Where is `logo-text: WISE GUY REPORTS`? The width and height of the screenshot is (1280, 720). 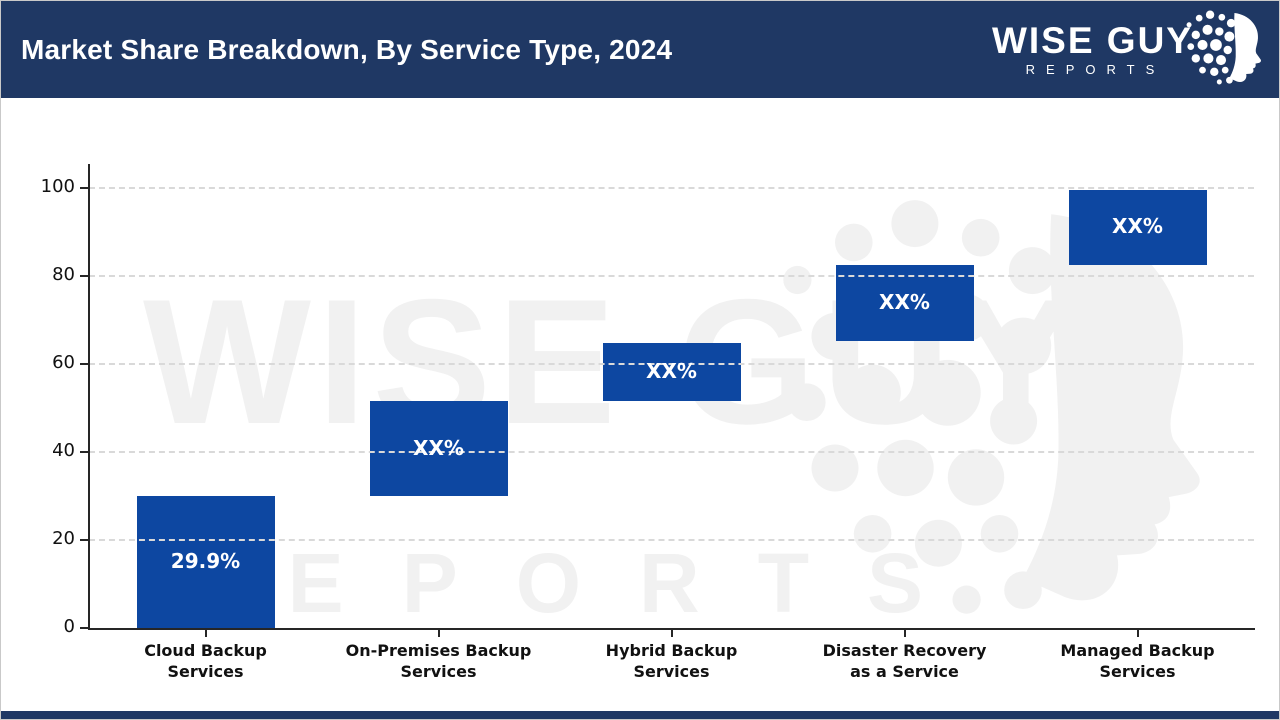
logo-text: WISE GUY REPORTS is located at coordinates (1092, 49).